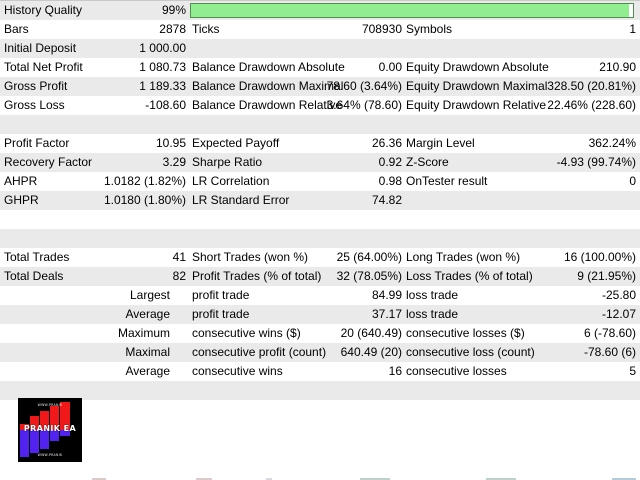 The width and height of the screenshot is (640, 480). I want to click on logo-title: PRANIK EA, so click(50, 428).